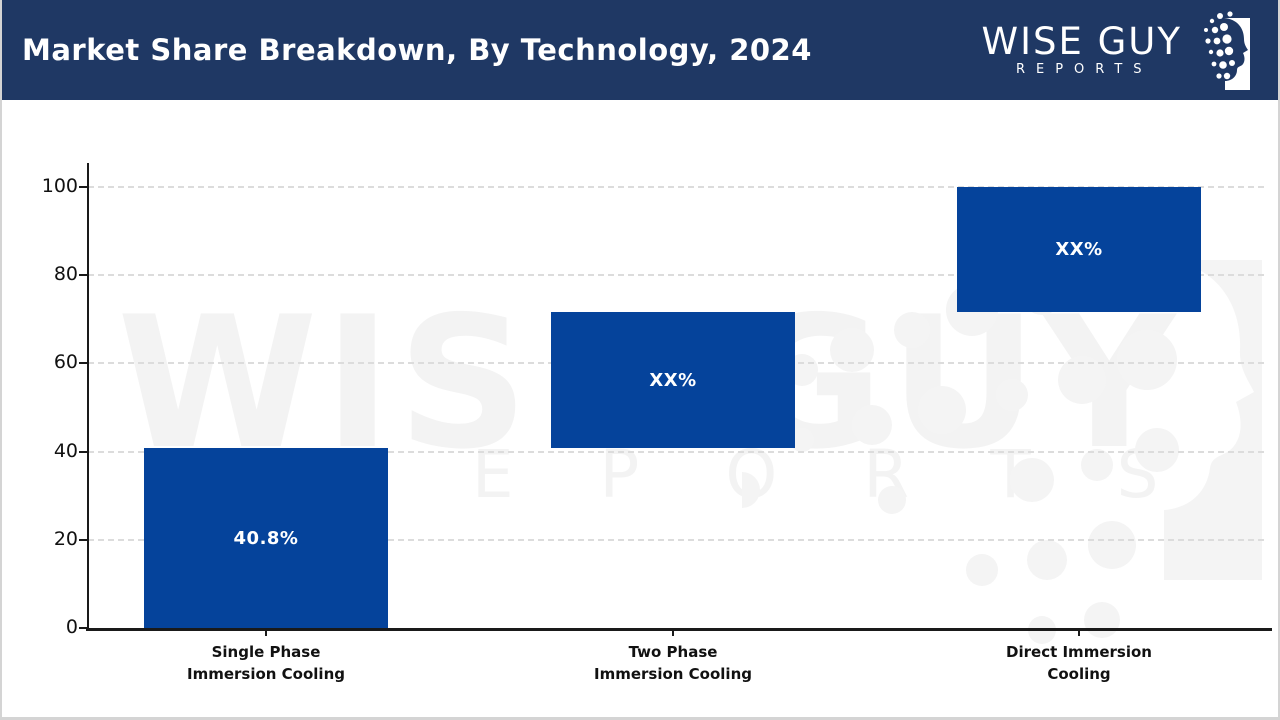 The image size is (1280, 720). What do you see at coordinates (265, 663) in the screenshot?
I see `x-axis-category-label: Single Phase Immersion Cooling` at bounding box center [265, 663].